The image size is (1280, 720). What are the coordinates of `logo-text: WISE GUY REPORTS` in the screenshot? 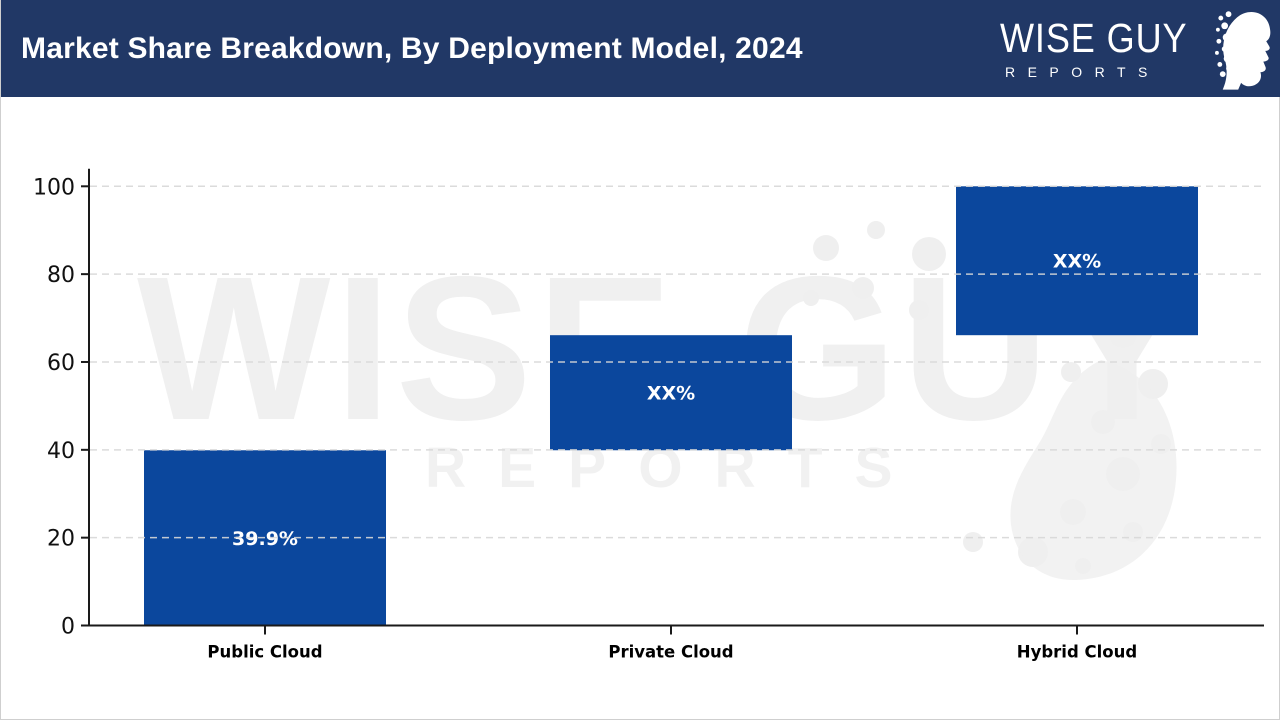 It's located at (1106, 48).